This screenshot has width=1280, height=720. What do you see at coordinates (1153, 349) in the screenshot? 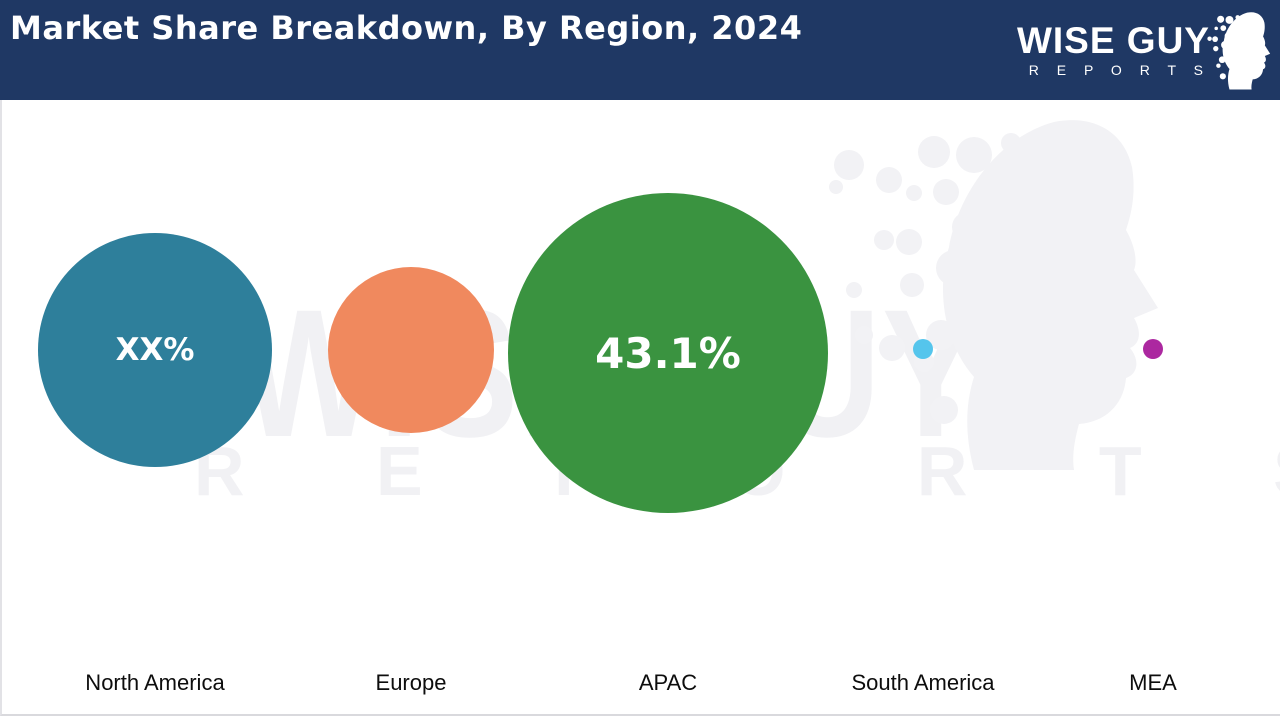
I see `bubble-mea` at bounding box center [1153, 349].